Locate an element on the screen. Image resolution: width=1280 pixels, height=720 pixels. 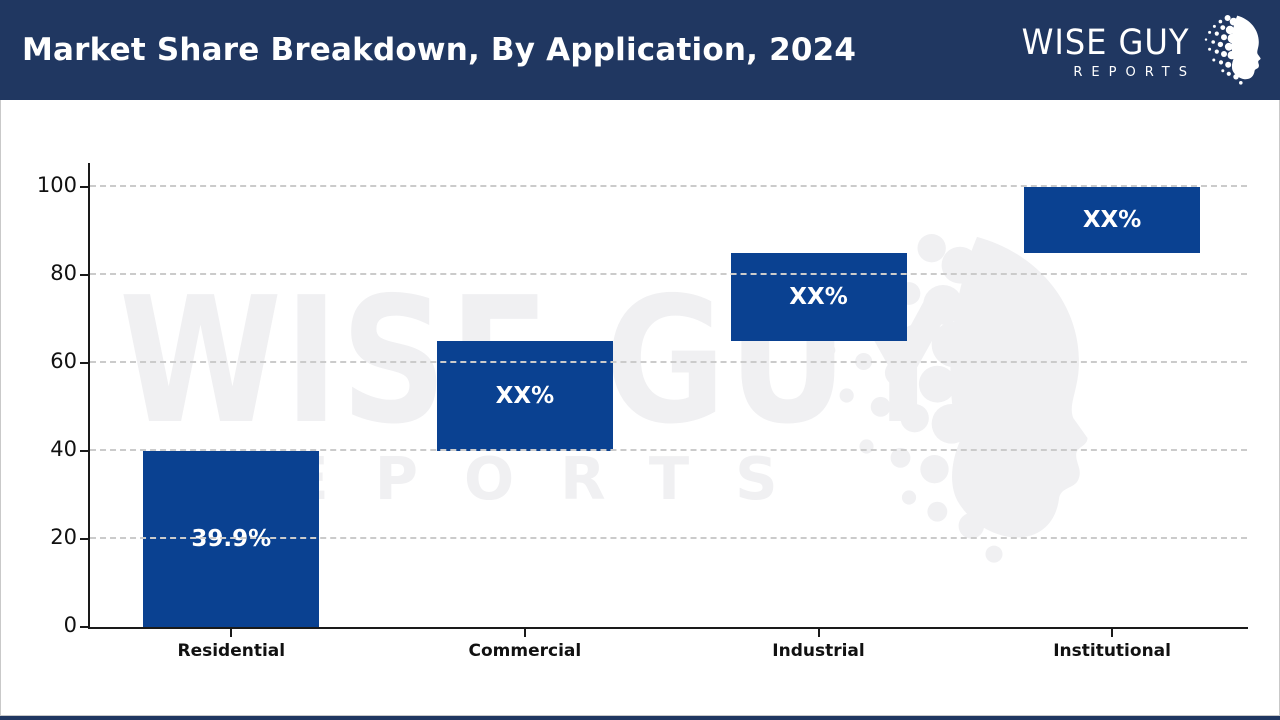
wise-guy-head-icon is located at coordinates (1230, 51).